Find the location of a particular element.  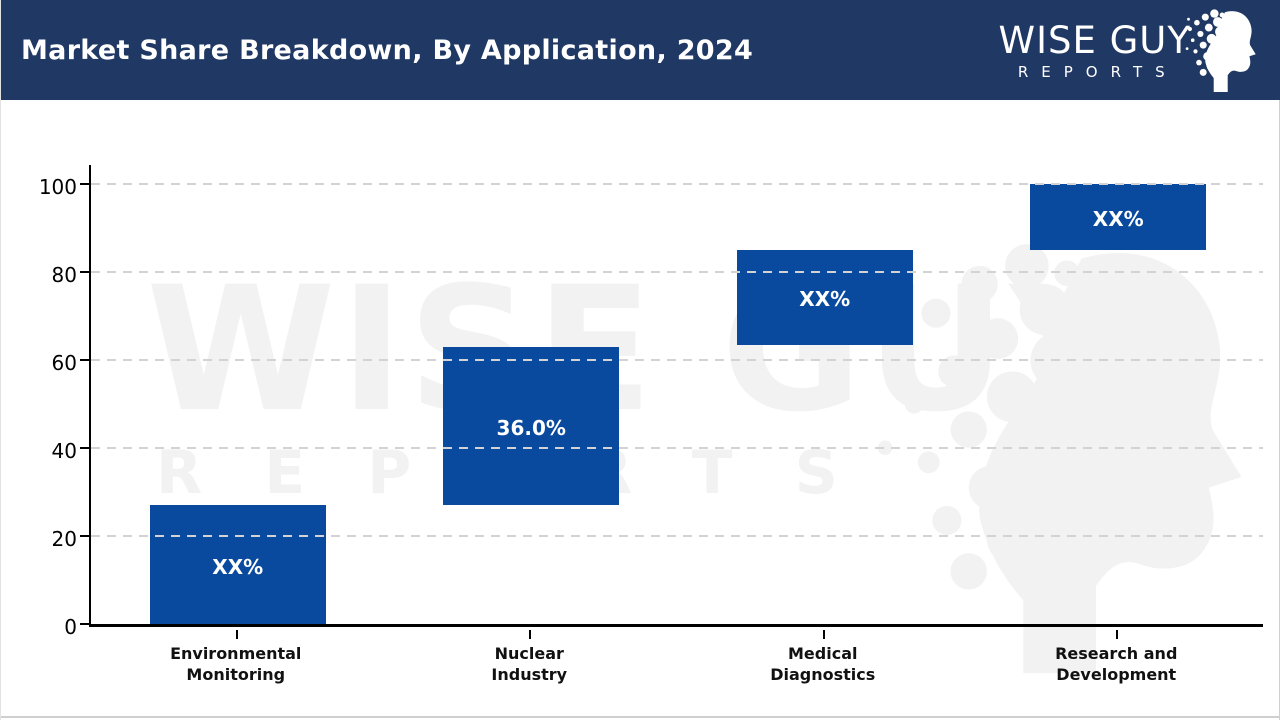

logo-subtitle: REPORTS is located at coordinates (1097, 72).